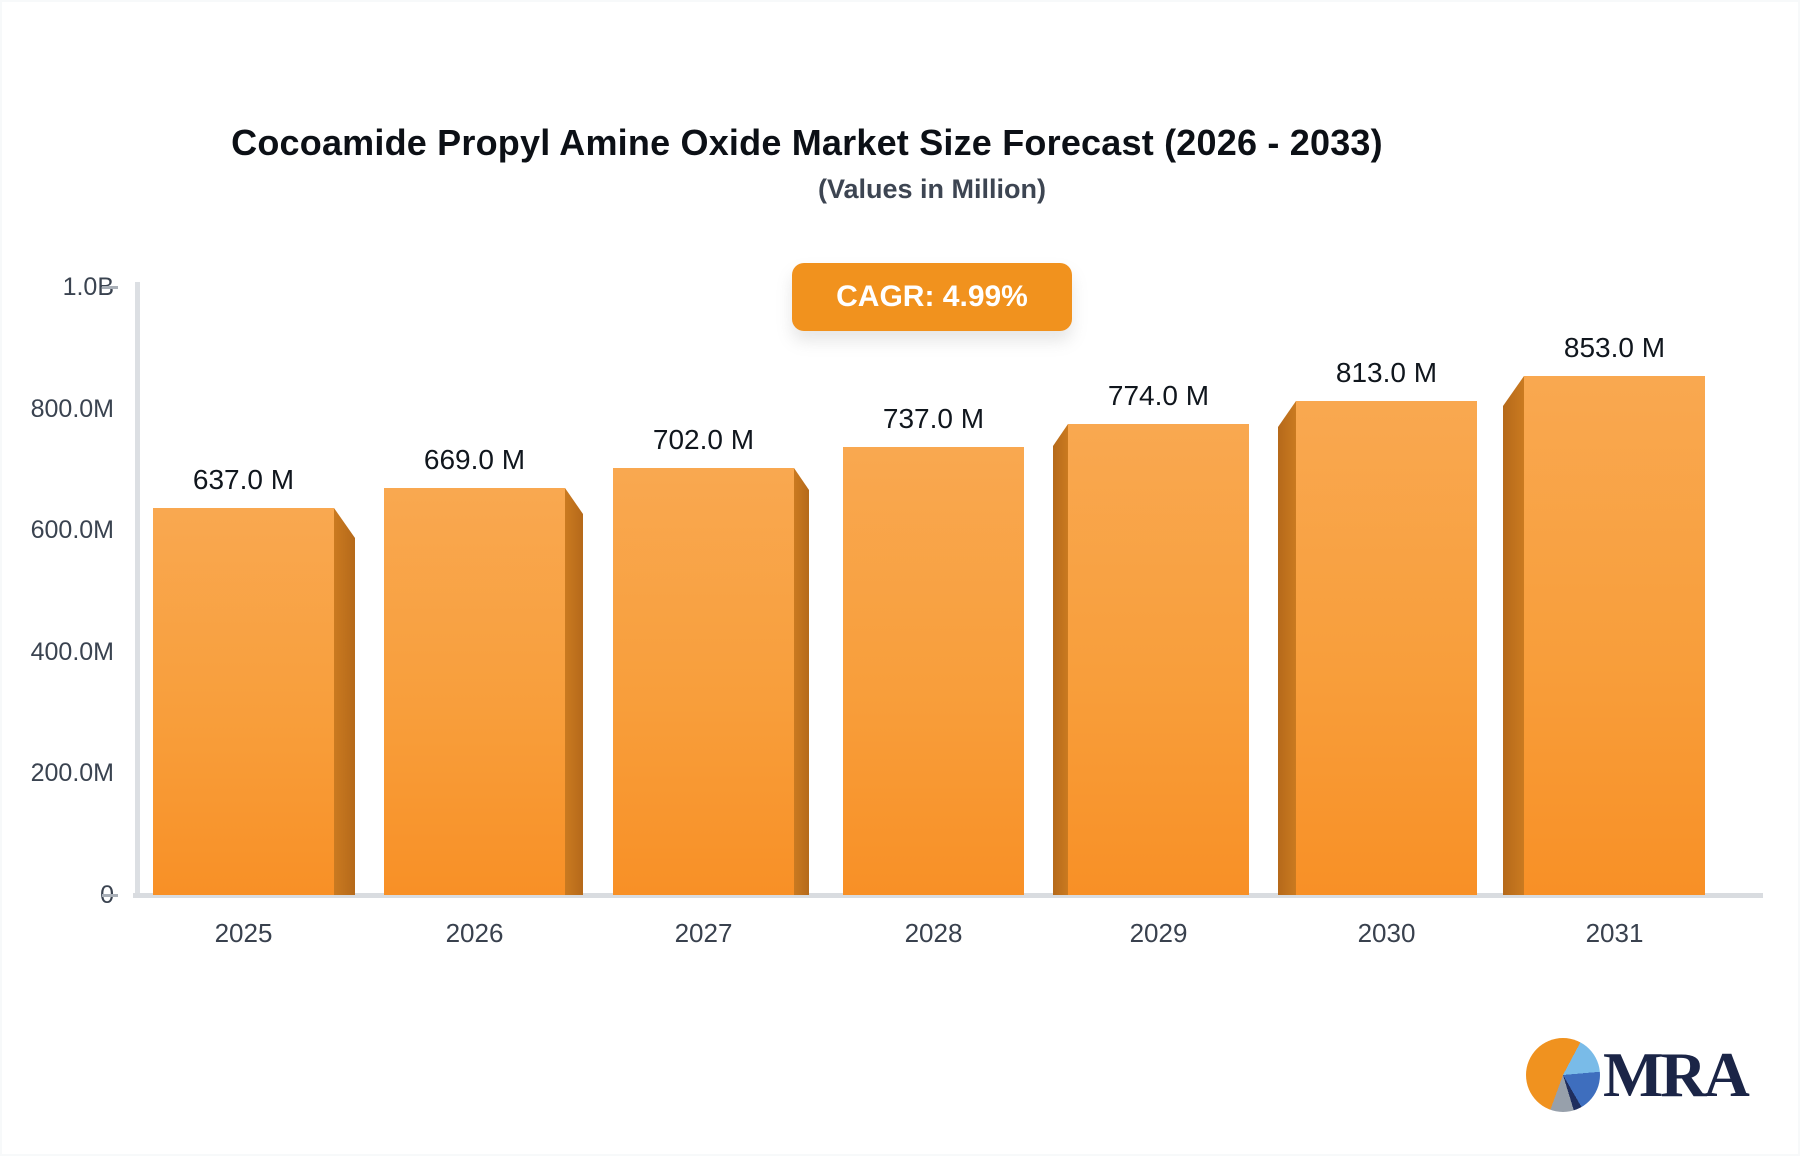 The width and height of the screenshot is (1800, 1156). Describe the element at coordinates (243, 479) in the screenshot. I see `bar-value-label: 637.0 M` at that location.